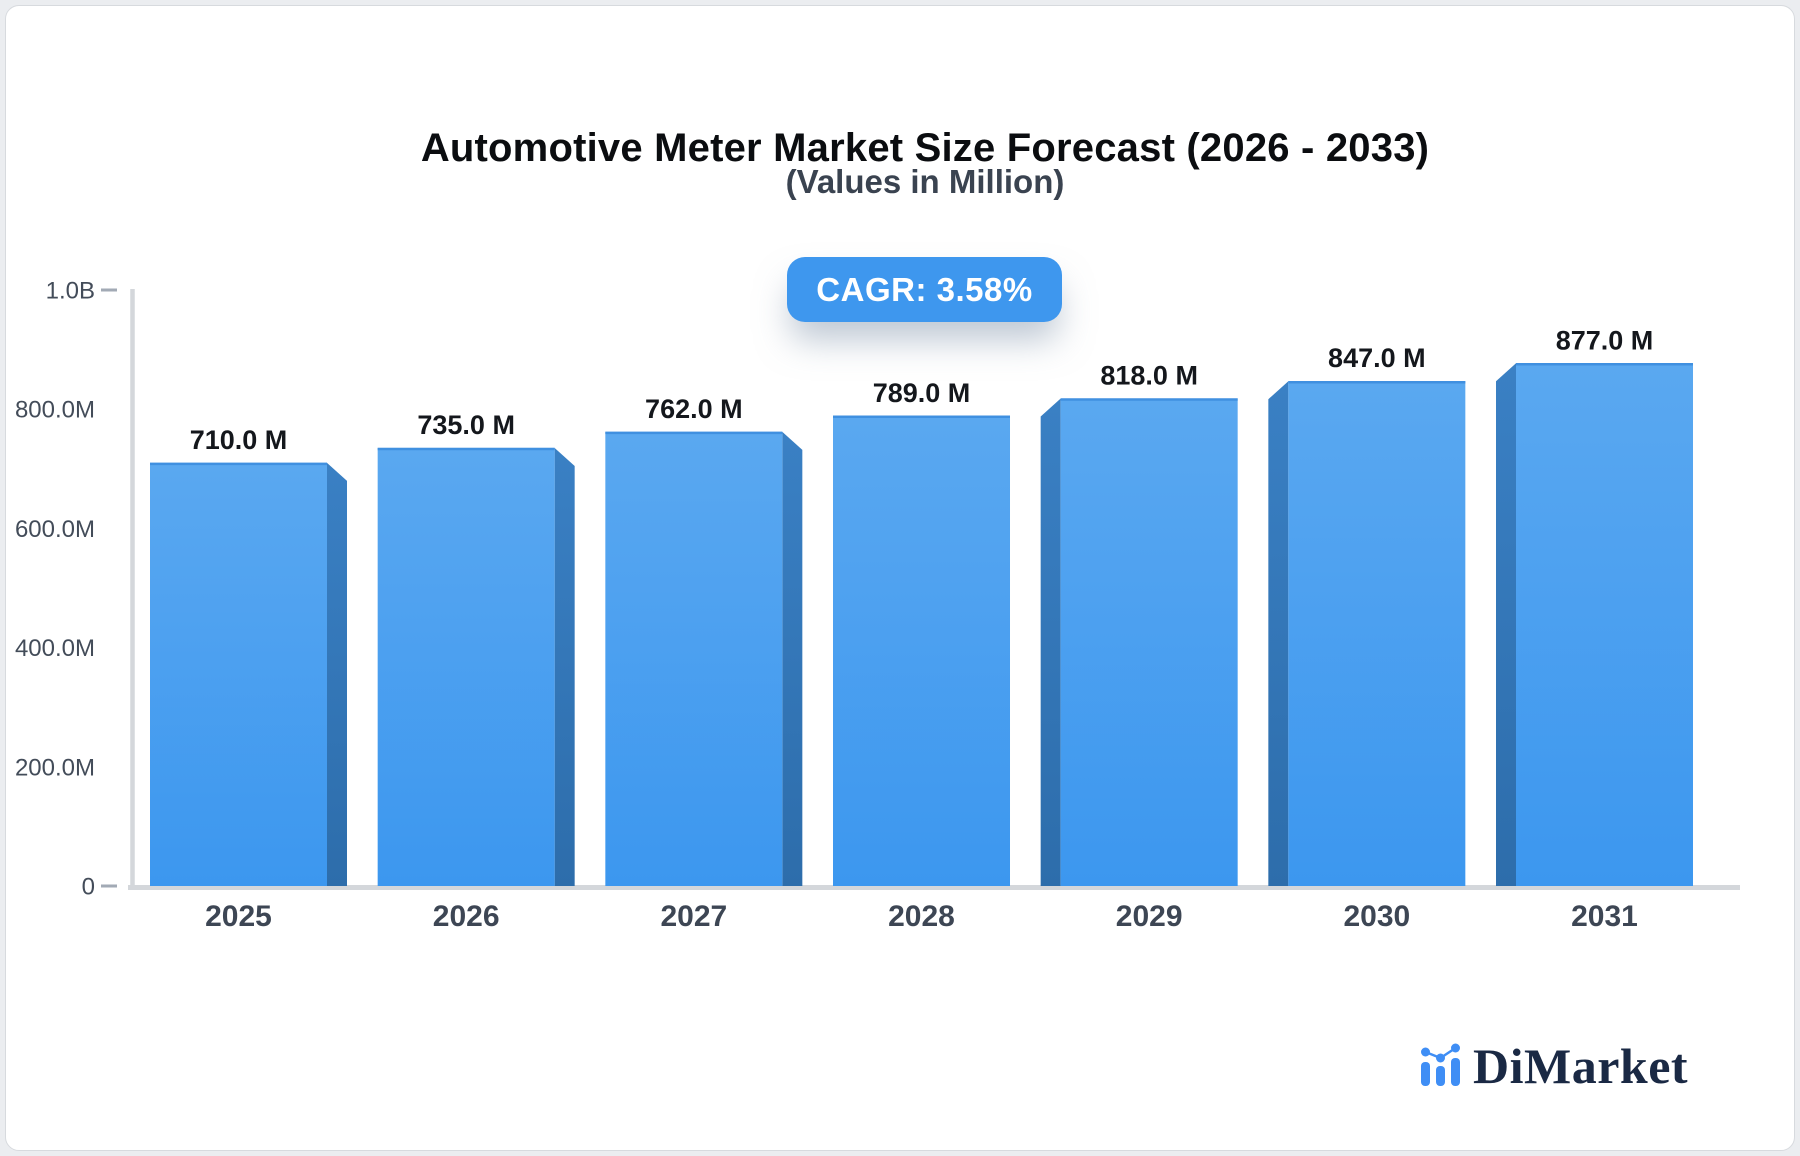 Image resolution: width=1800 pixels, height=1156 pixels. Describe the element at coordinates (1581, 1066) in the screenshot. I see `brand-logo-text: DiMarket` at that location.